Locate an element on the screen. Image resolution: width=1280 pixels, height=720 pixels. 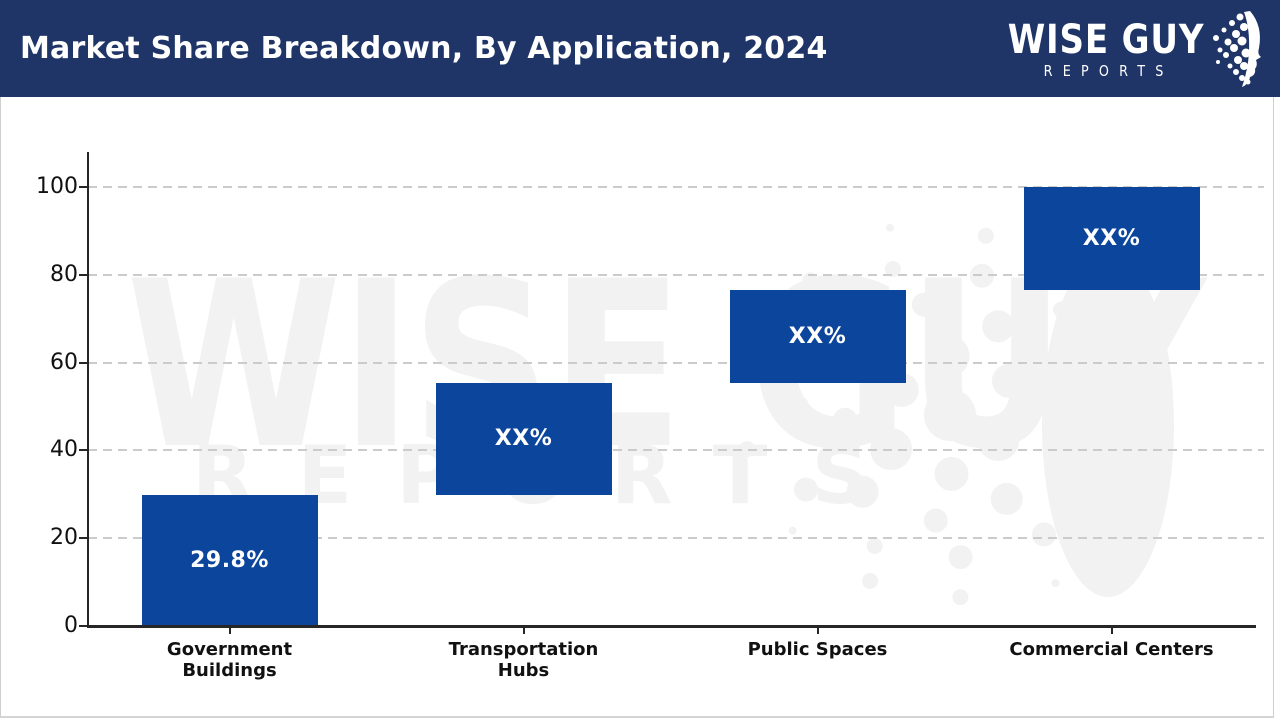
y-tick-label: 80 is located at coordinates (64, 274).